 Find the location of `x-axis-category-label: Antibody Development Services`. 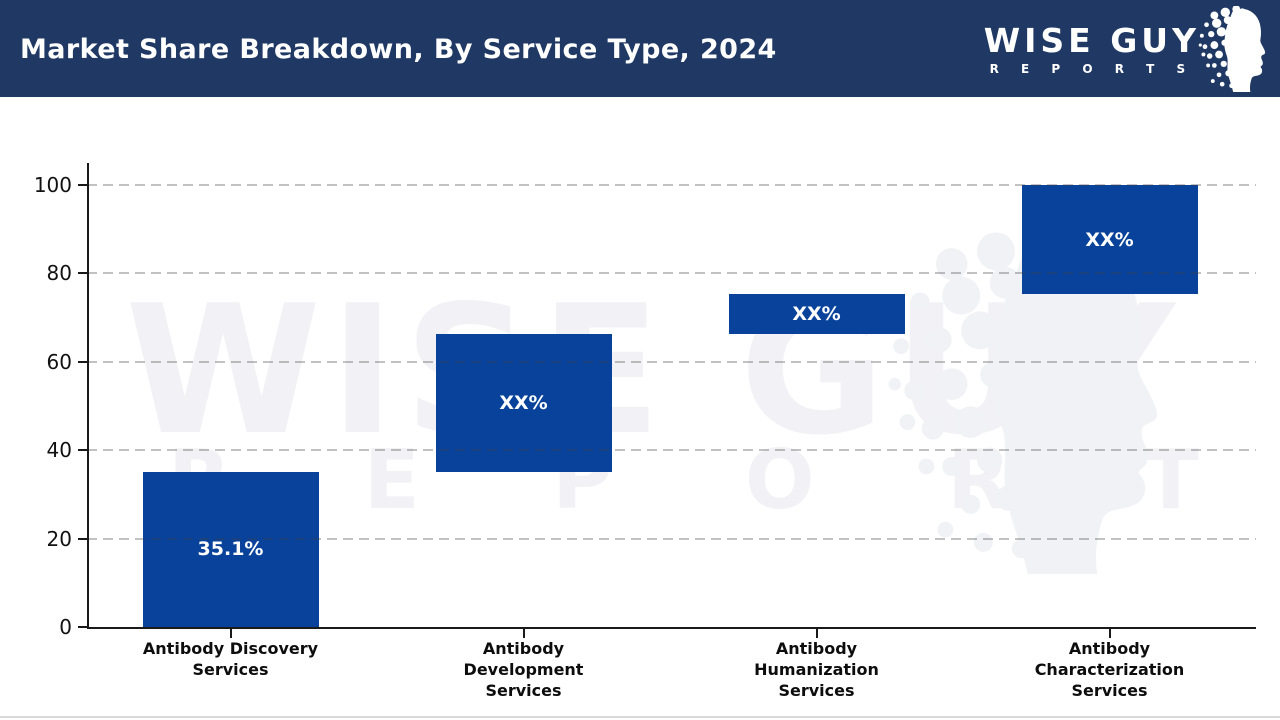

x-axis-category-label: Antibody Development Services is located at coordinates (524, 669).